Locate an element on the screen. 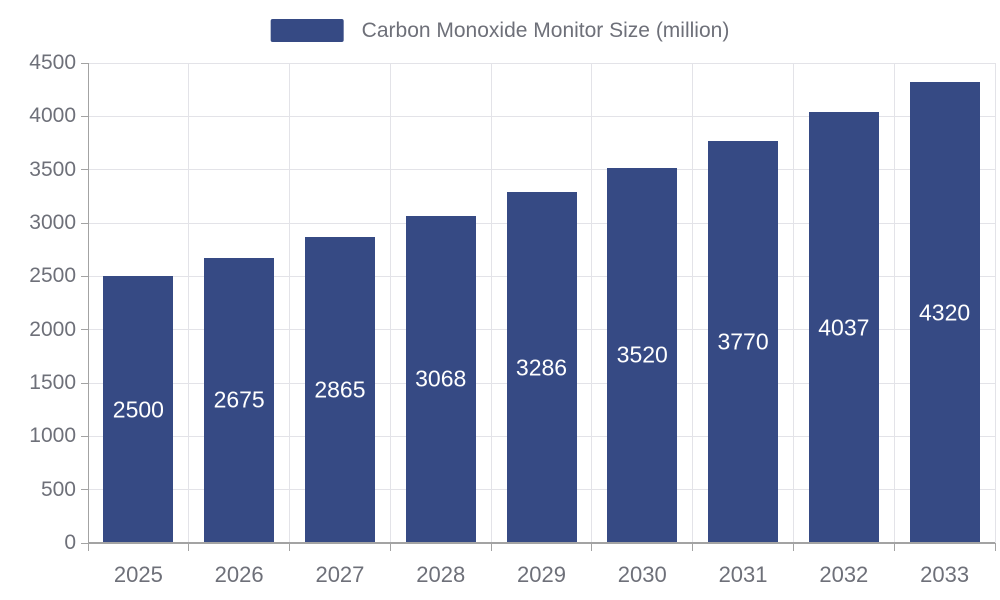  bar-value-label: 4320 is located at coordinates (945, 312).